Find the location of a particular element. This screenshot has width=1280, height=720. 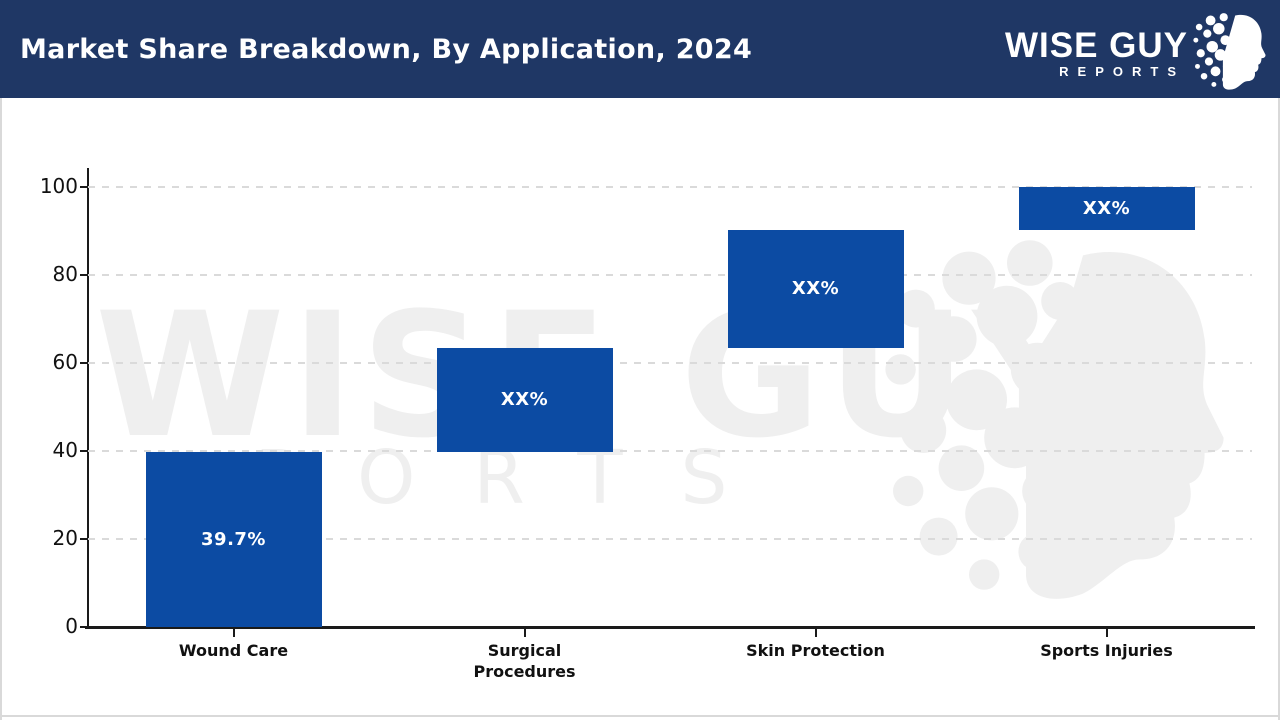

bar-value-label: 39.7% is located at coordinates (233, 540).